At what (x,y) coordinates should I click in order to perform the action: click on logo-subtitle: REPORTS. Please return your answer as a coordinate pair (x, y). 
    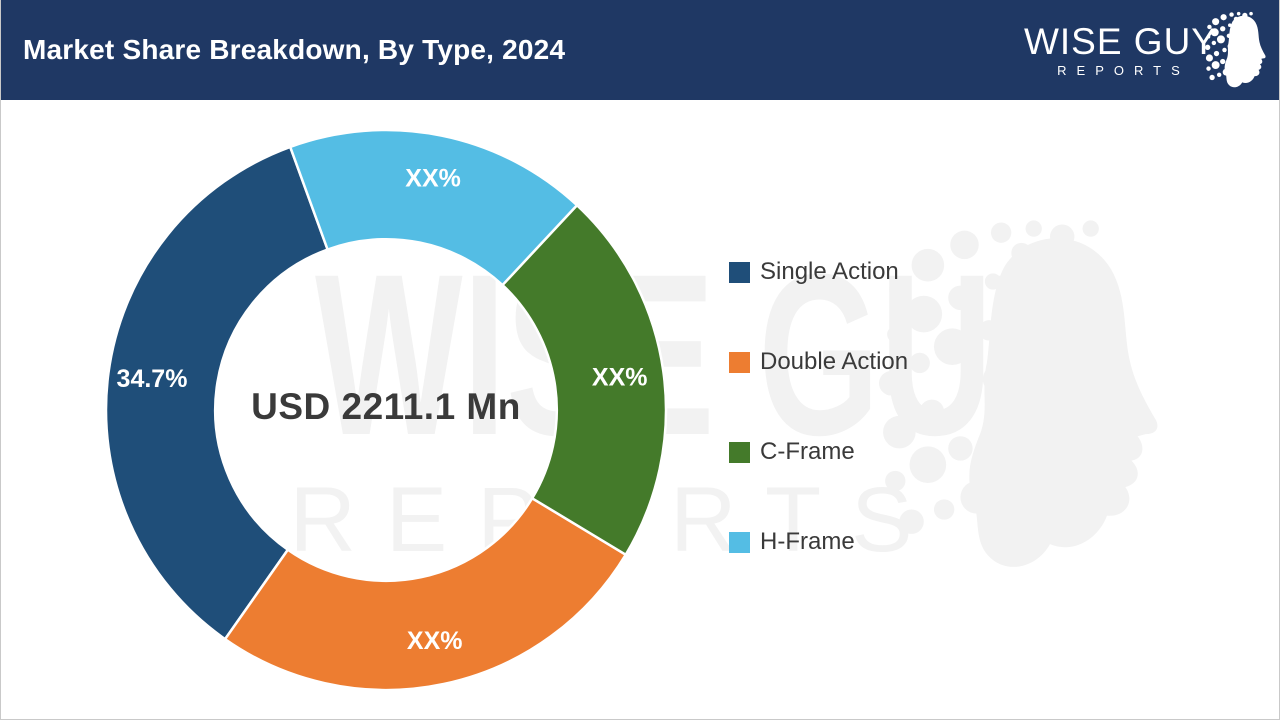
    Looking at the image, I should click on (1123, 70).